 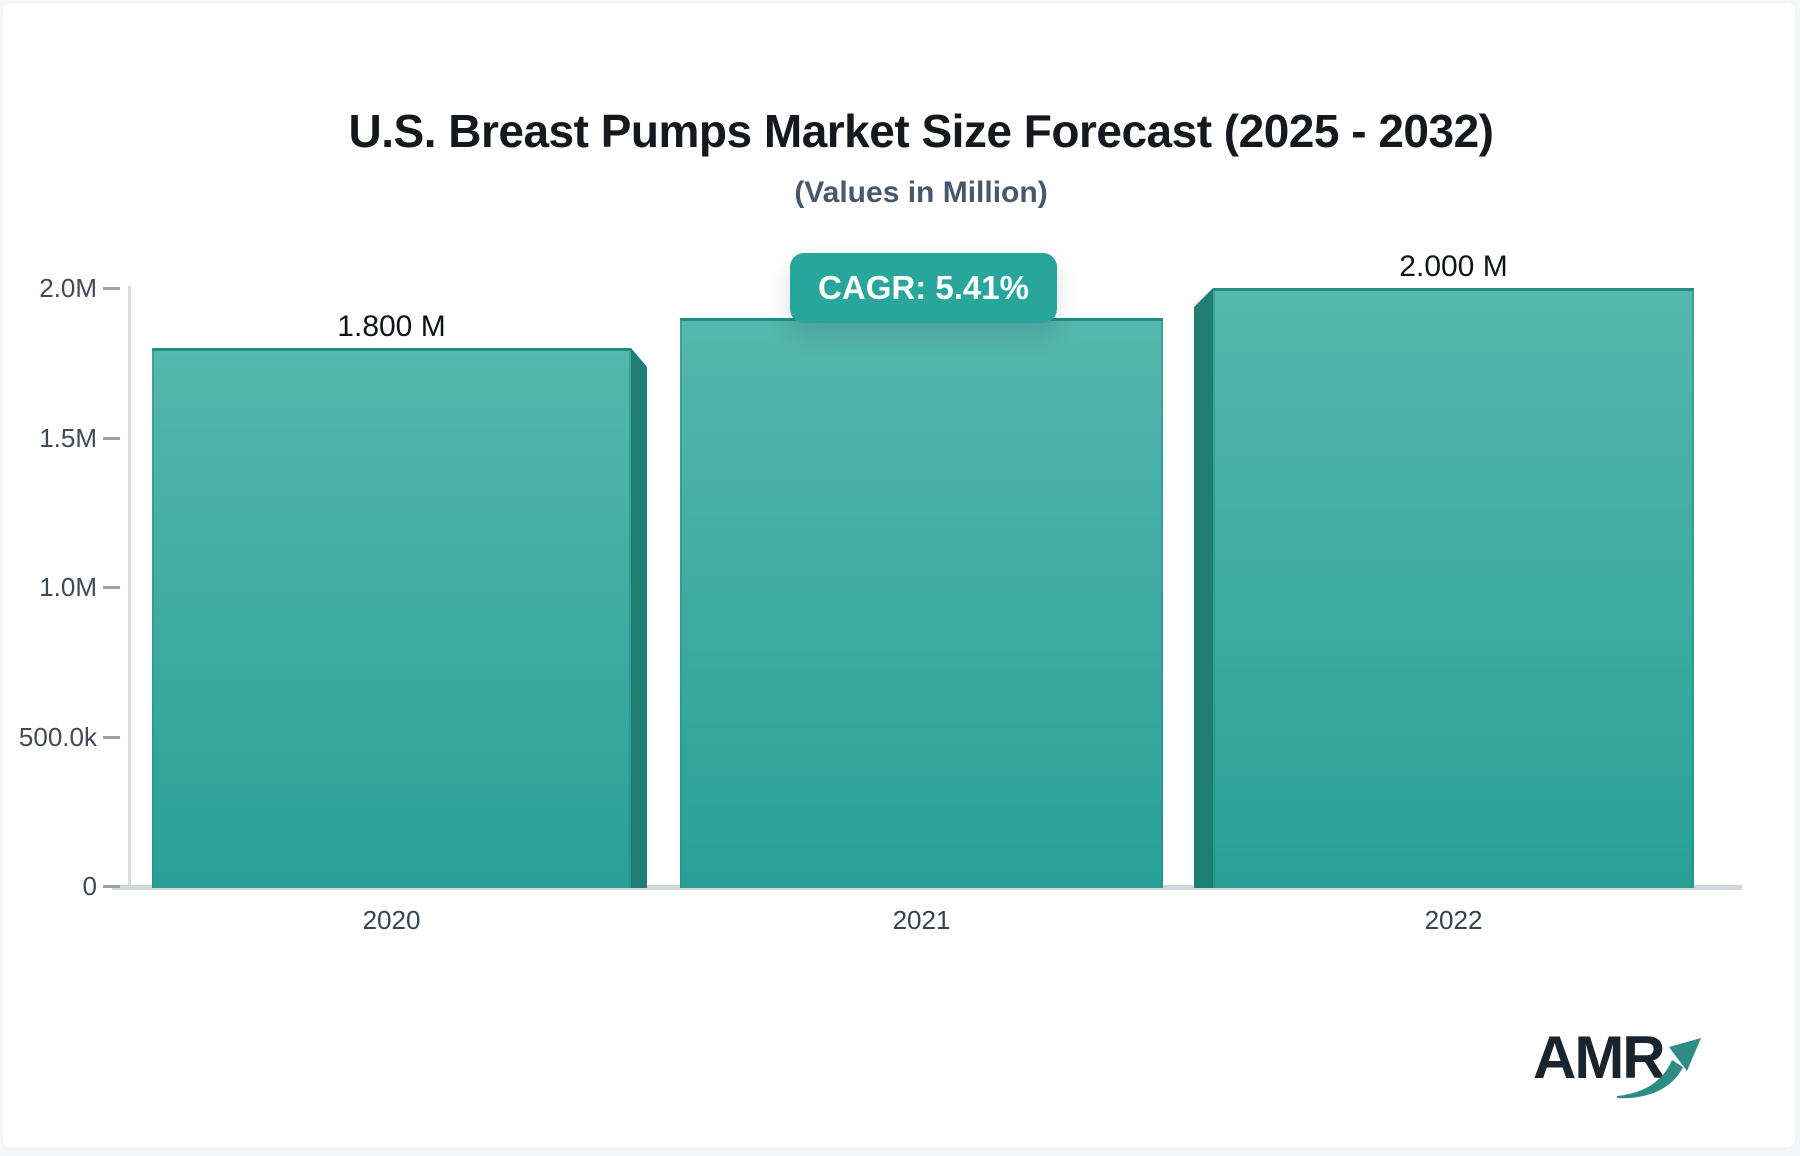 I want to click on x-axis-label: 2022, so click(x=1453, y=920).